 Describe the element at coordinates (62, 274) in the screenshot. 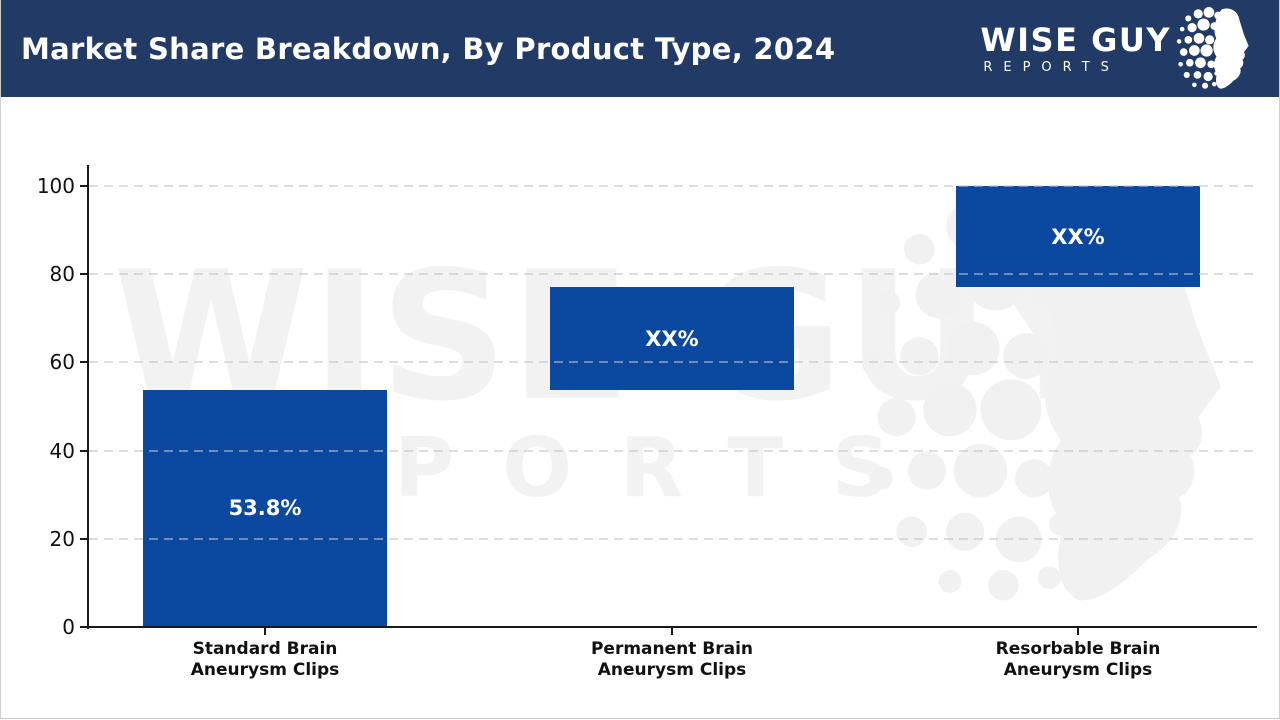

I see `y-tick-label: 80` at that location.